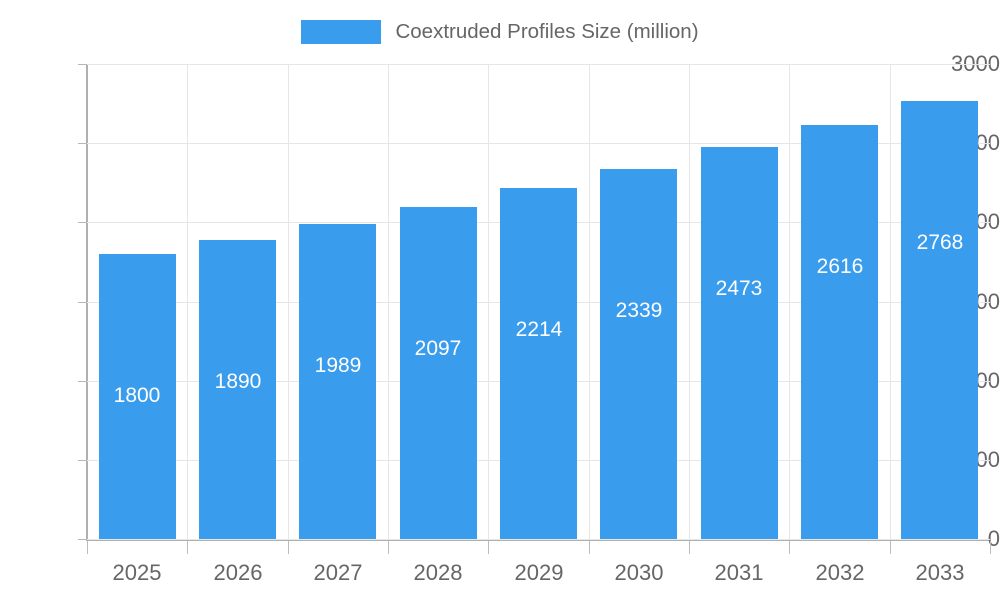  Describe the element at coordinates (639, 310) in the screenshot. I see `bar-value-label: 2339` at that location.